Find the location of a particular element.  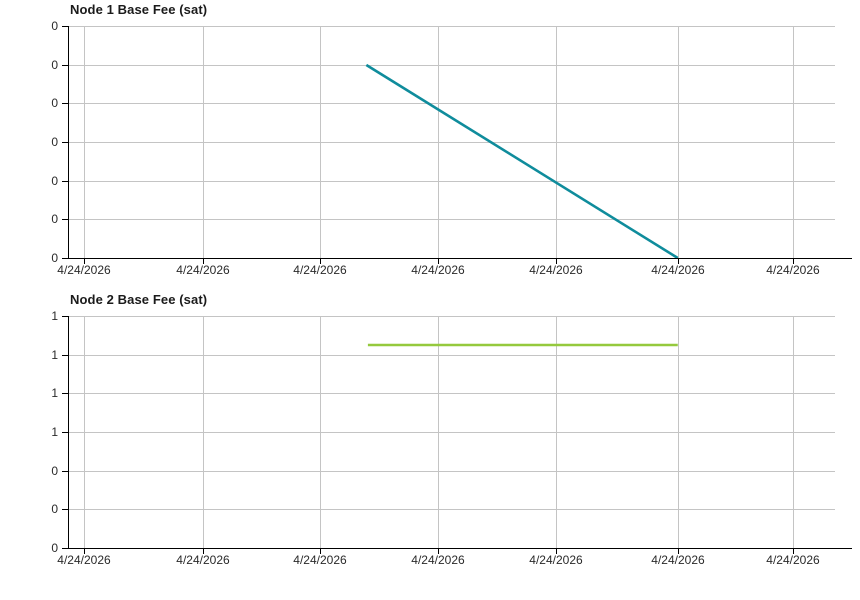

page-title: Node 2 Base Fee (sat) is located at coordinates (139, 299).